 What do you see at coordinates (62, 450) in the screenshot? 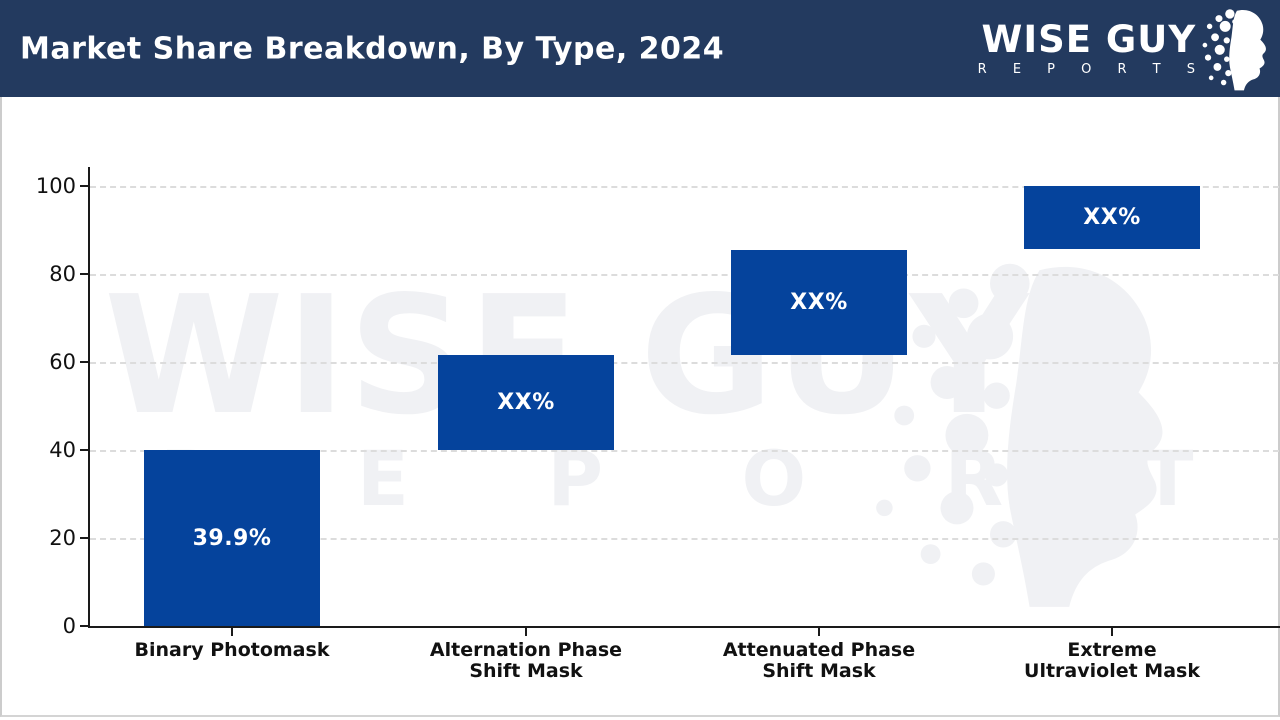
I see `y-tick-label: 40` at bounding box center [62, 450].